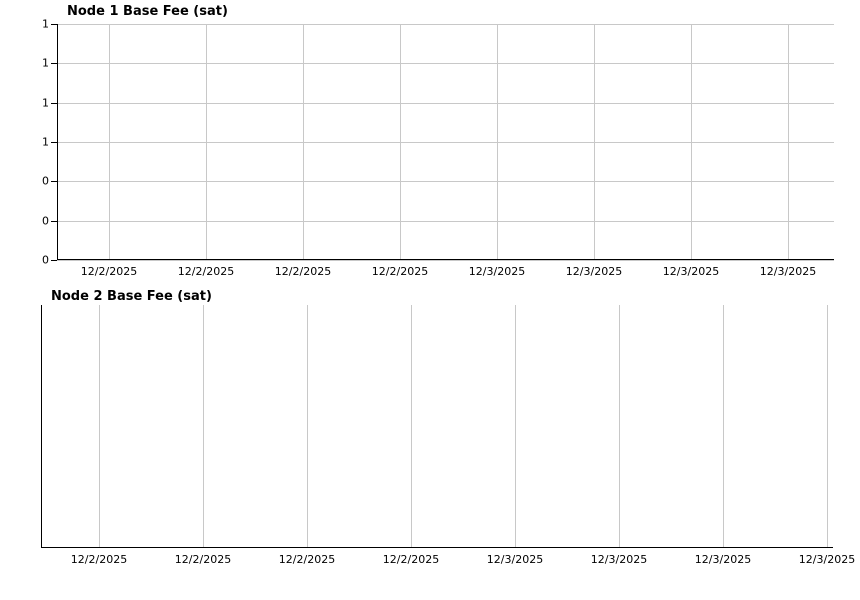 The height and width of the screenshot is (600, 860). Describe the element at coordinates (41, 426) in the screenshot. I see `chart-2-y-axis-line` at that location.